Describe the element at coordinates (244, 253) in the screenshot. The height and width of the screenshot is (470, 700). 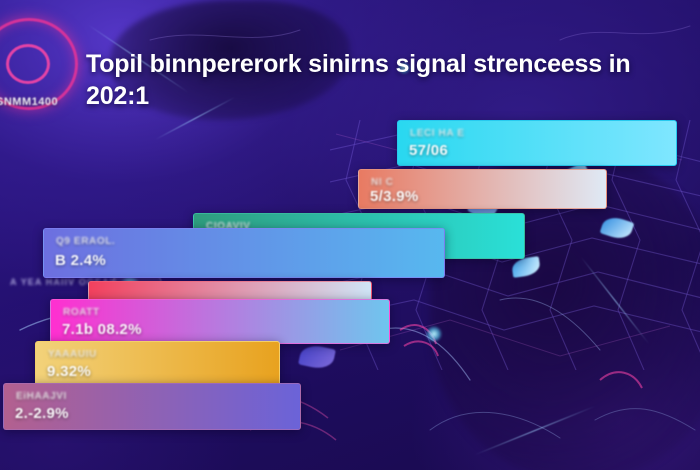
I see `bar-4: Q9 ERAOL. B 2.4%` at that location.